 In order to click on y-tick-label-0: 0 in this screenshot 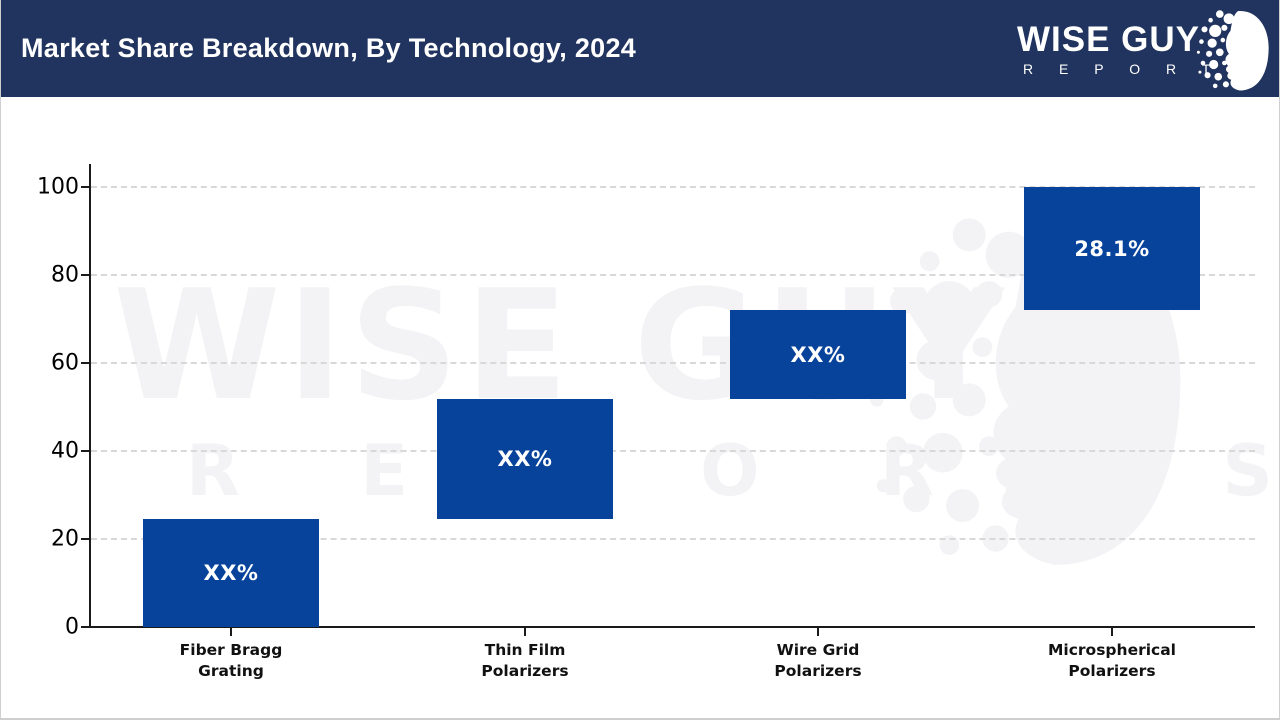, I will do `click(72, 627)`.